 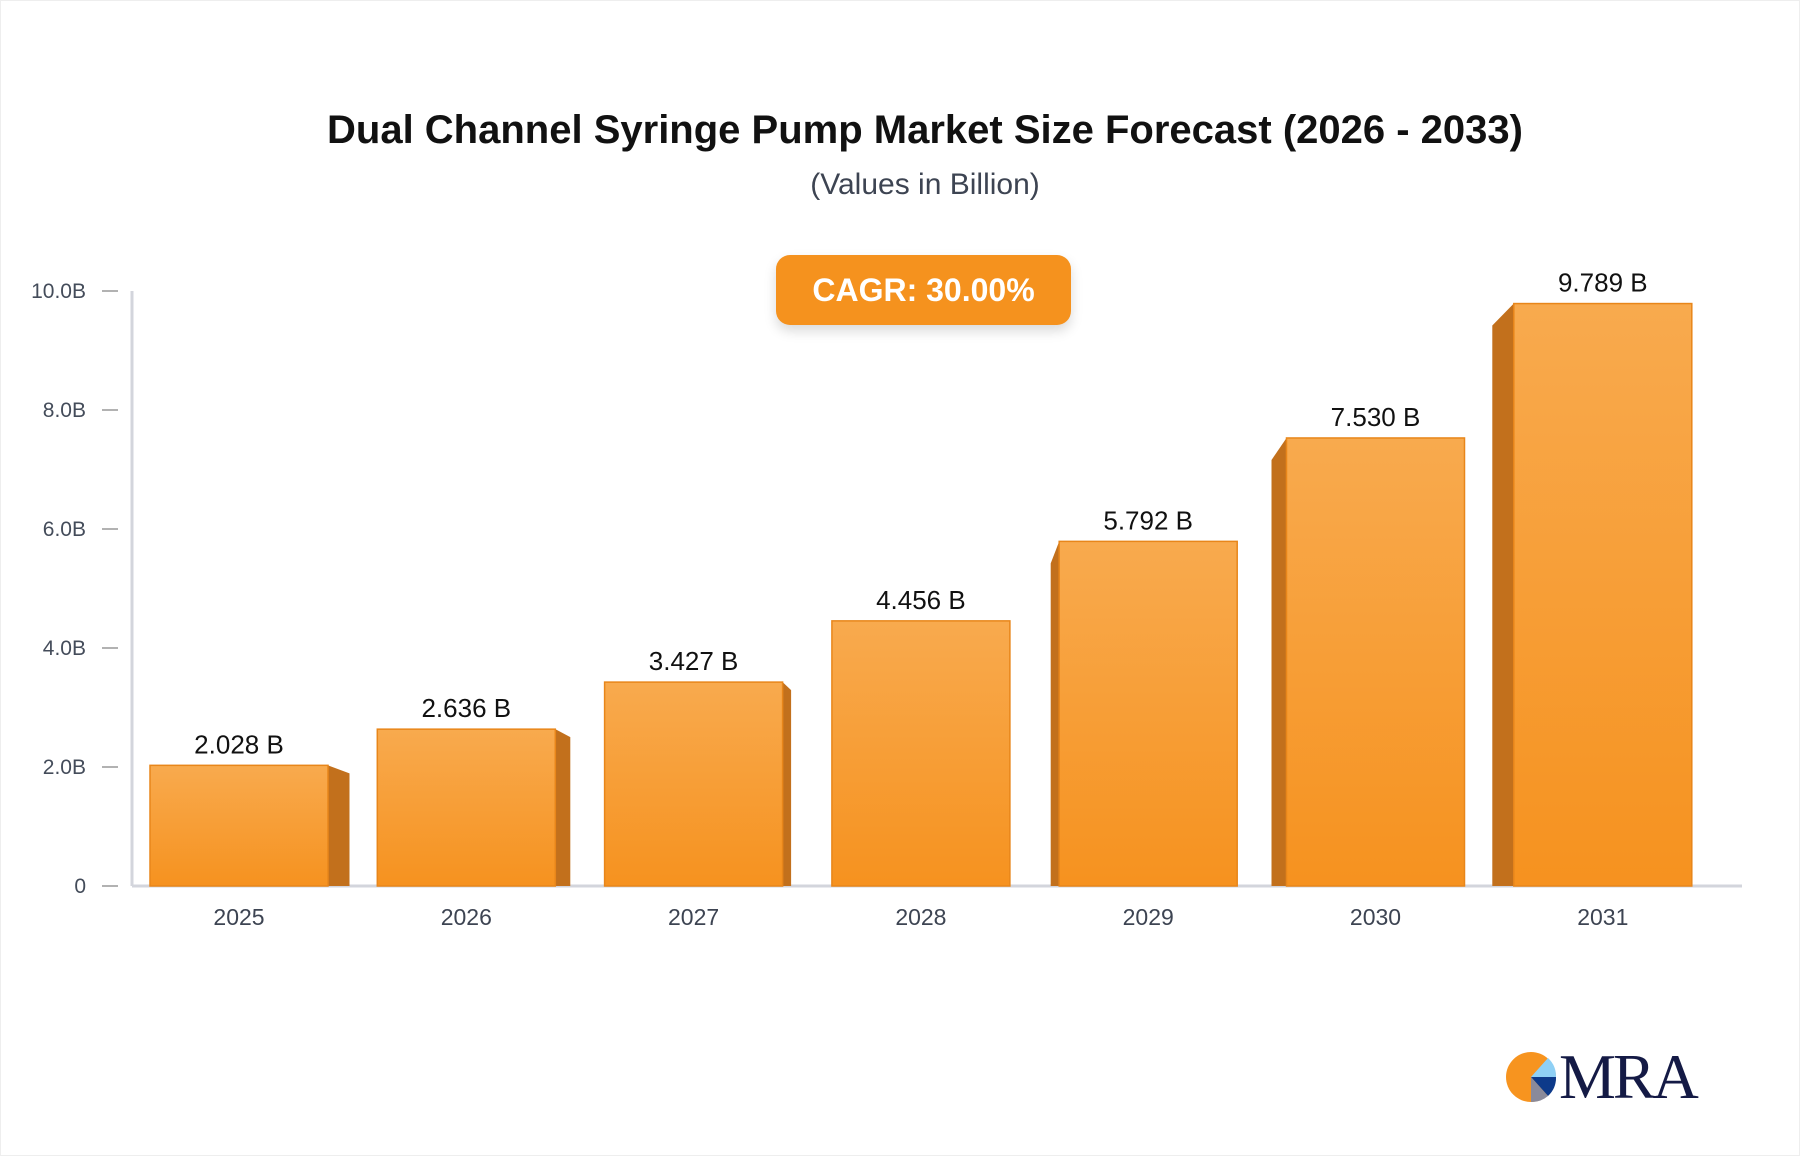 What do you see at coordinates (694, 661) in the screenshot?
I see `data-label: 3.427 B` at bounding box center [694, 661].